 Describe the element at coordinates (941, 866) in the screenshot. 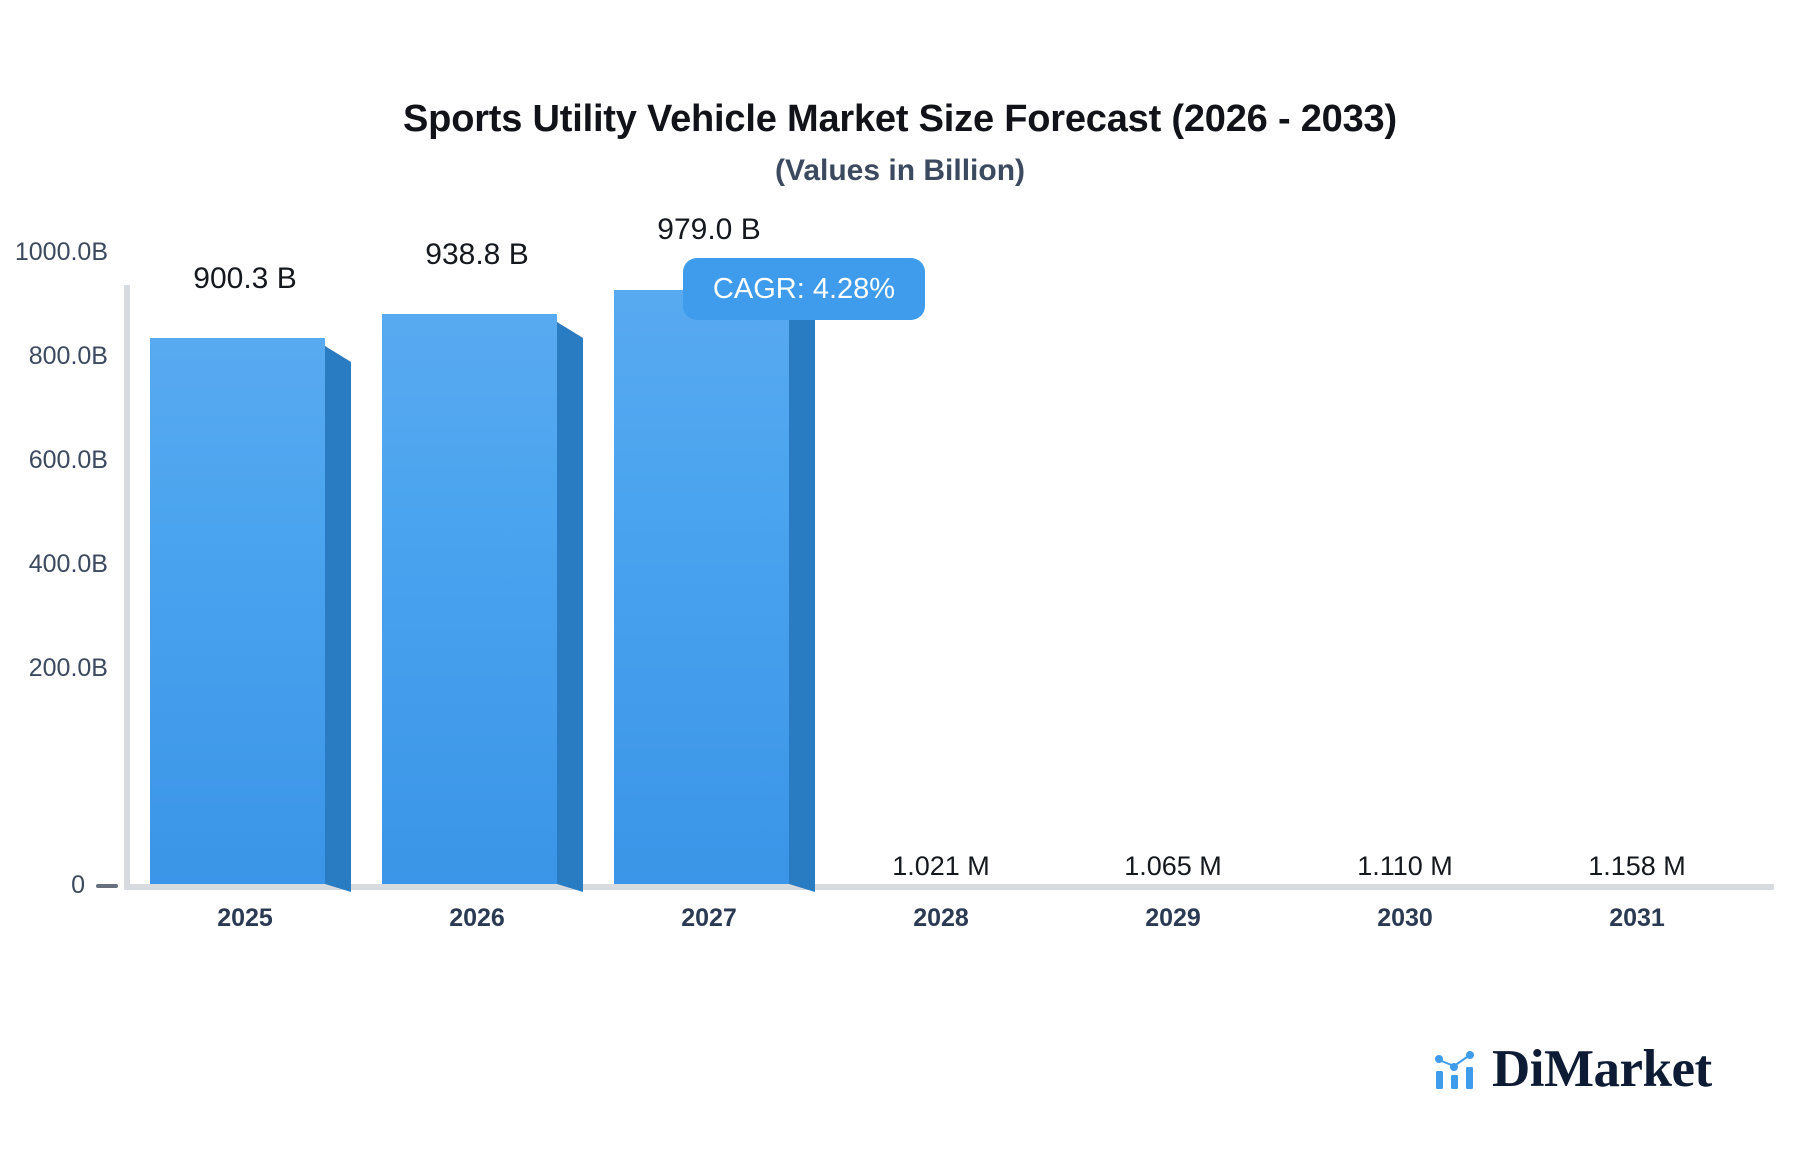

I see `bar-value-label-2028: 1.021 M` at that location.